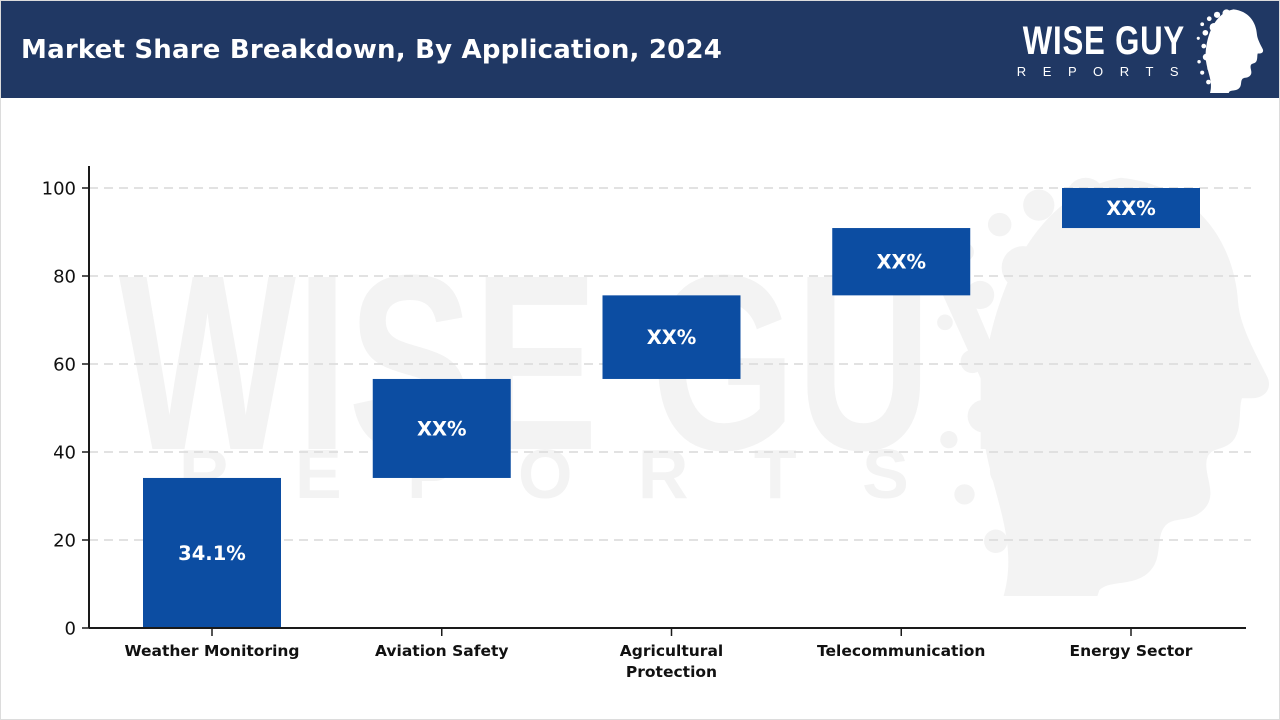 This screenshot has height=720, width=1280. What do you see at coordinates (59, 189) in the screenshot?
I see `y-tick-label-100: 100` at bounding box center [59, 189].